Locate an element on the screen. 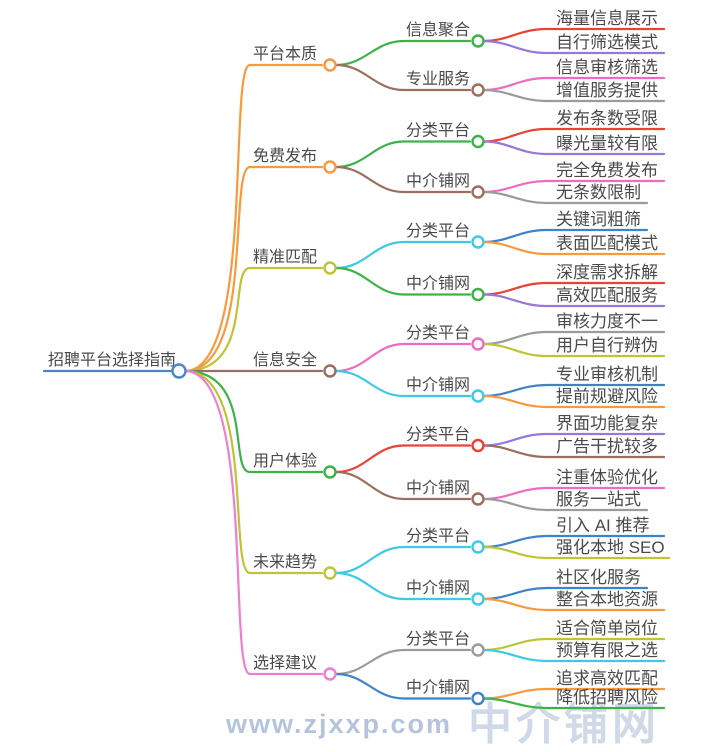 This screenshot has height=752, width=710. branch-3-circle is located at coordinates (330, 371).